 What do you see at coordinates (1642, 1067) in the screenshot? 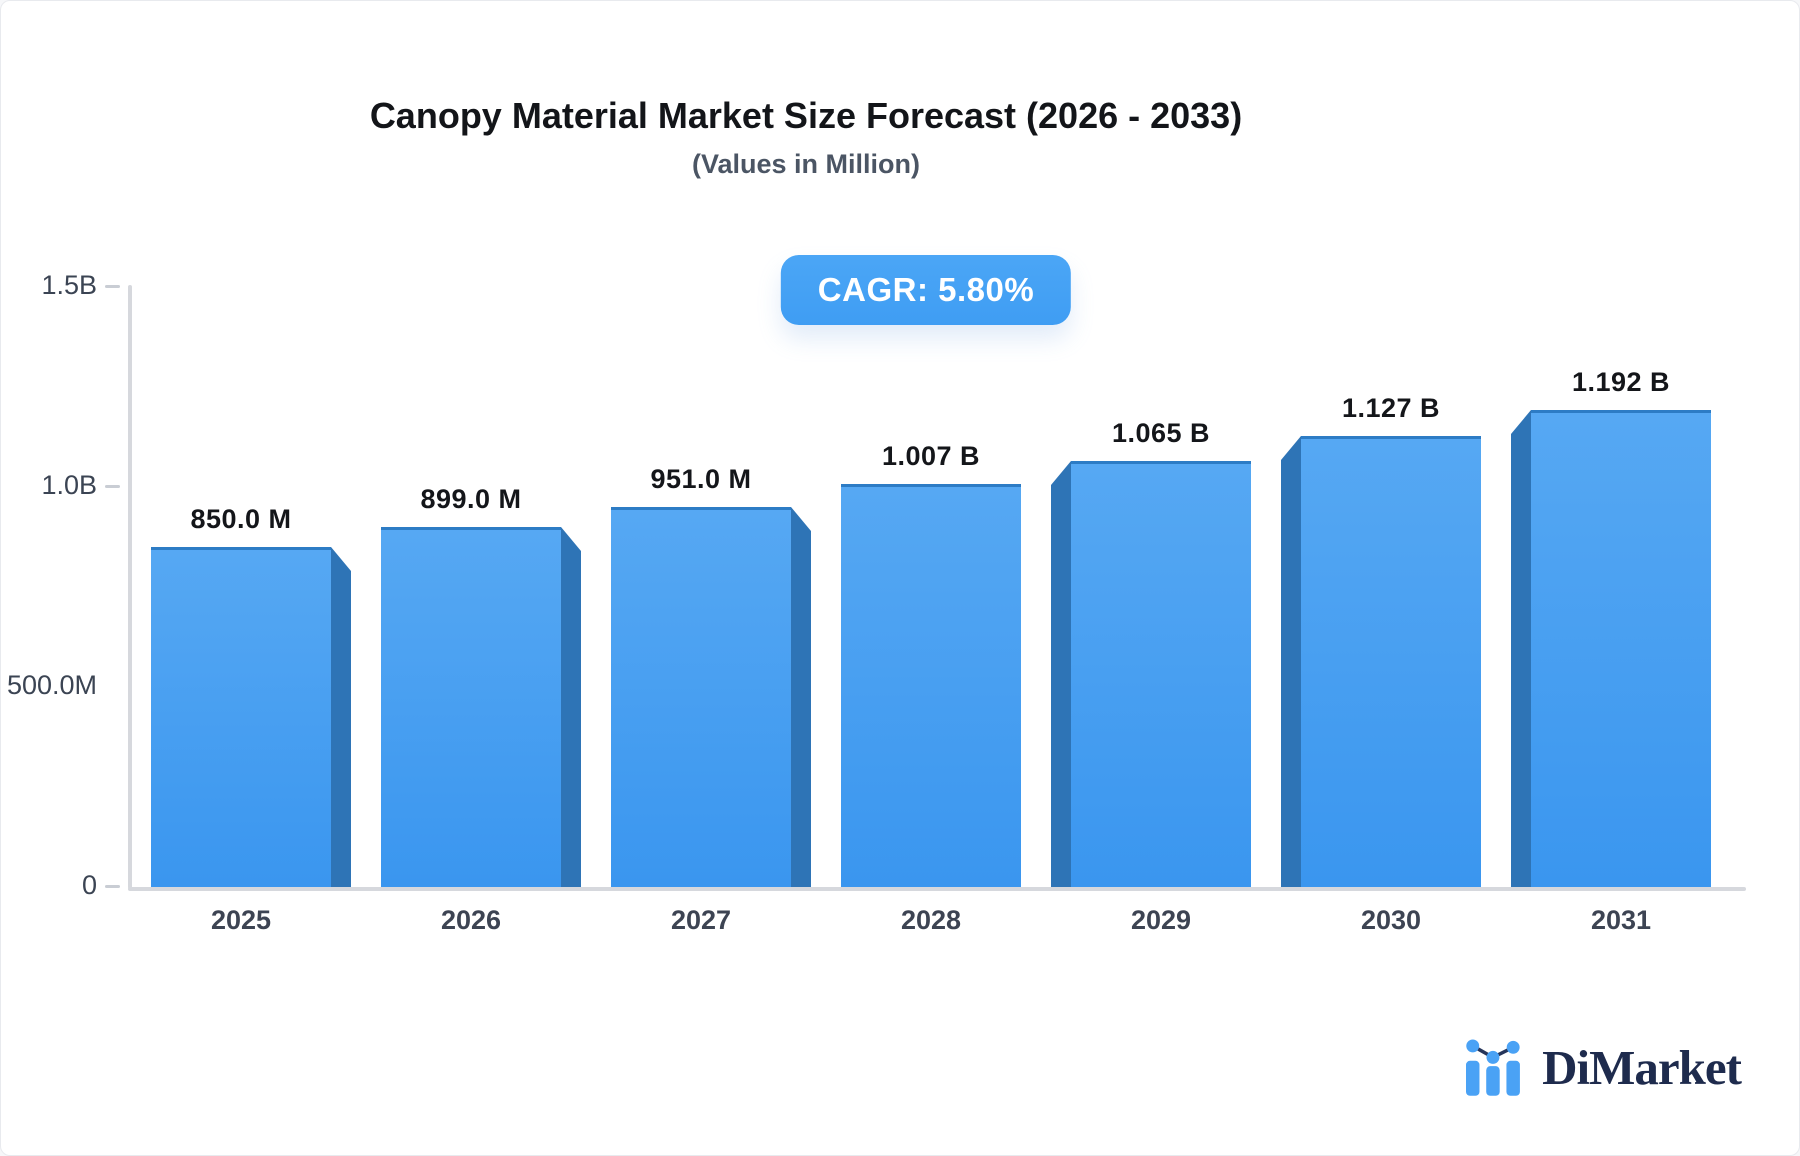
I see `brand-logo-text: DiMarket` at bounding box center [1642, 1067].